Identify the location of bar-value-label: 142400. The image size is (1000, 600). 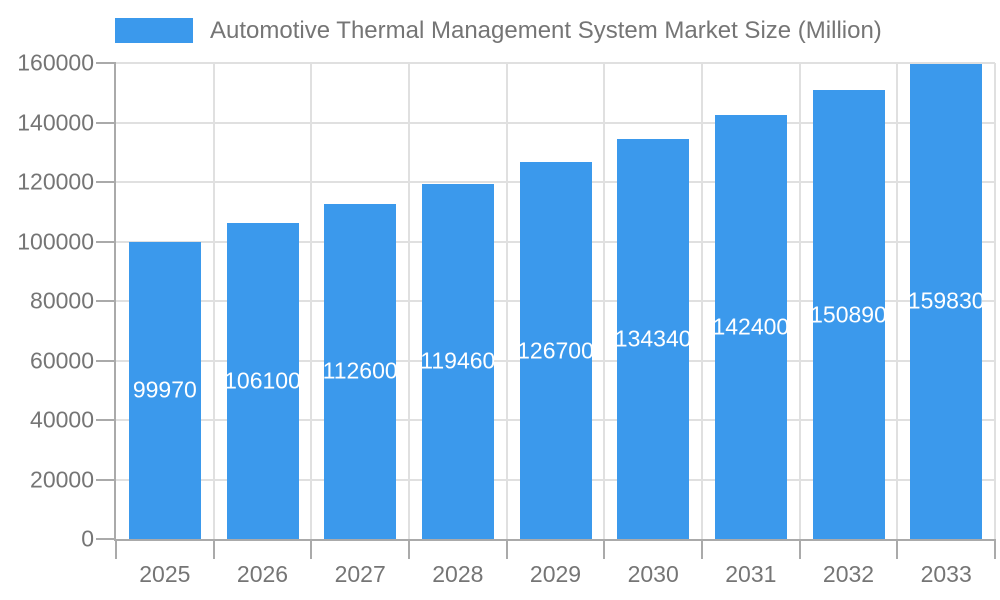
(750, 326).